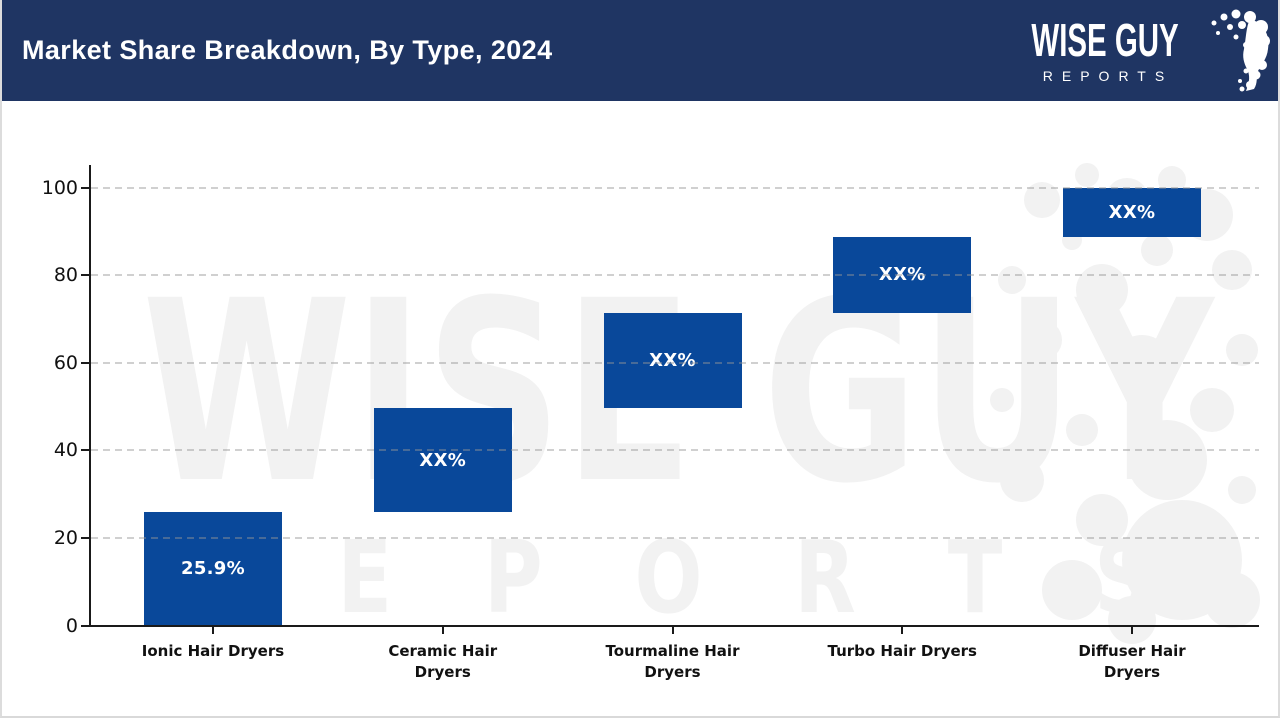 Image resolution: width=1280 pixels, height=720 pixels. What do you see at coordinates (902, 651) in the screenshot?
I see `x-category-label: Turbo Hair Dryers` at bounding box center [902, 651].